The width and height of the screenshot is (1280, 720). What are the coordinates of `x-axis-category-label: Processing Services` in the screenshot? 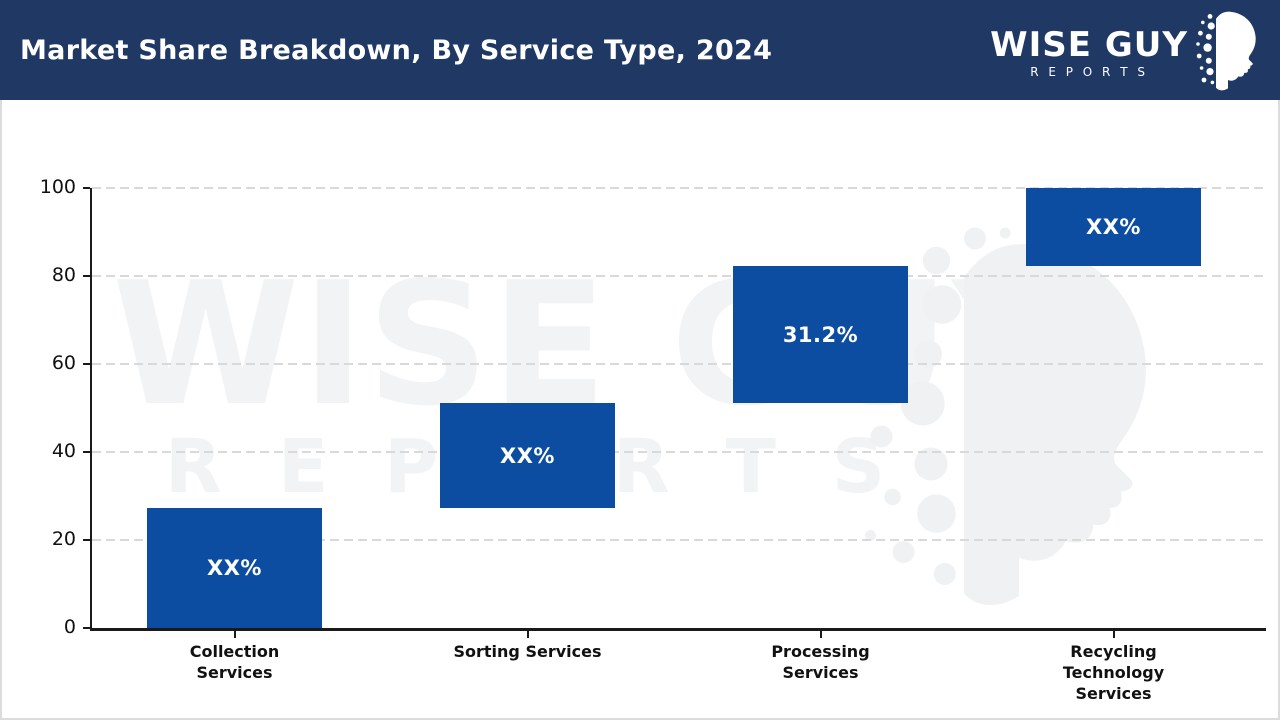 It's located at (820, 662).